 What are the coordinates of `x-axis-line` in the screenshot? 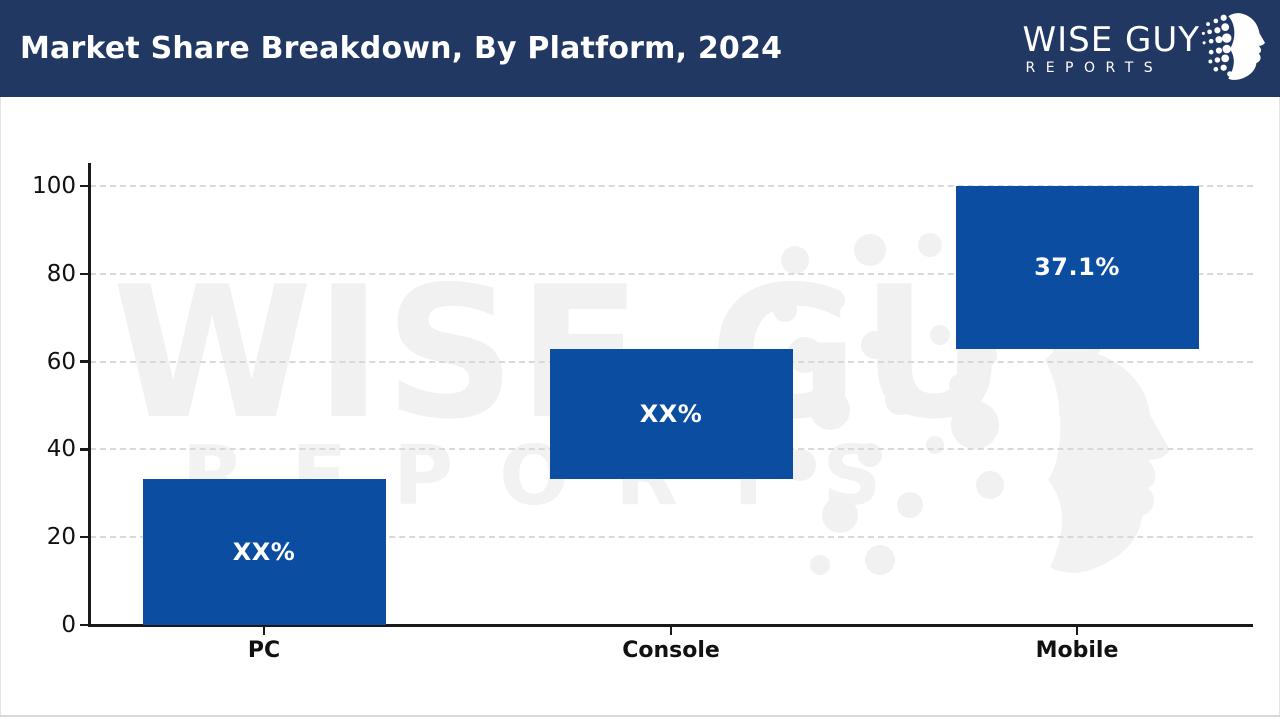 It's located at (670, 625).